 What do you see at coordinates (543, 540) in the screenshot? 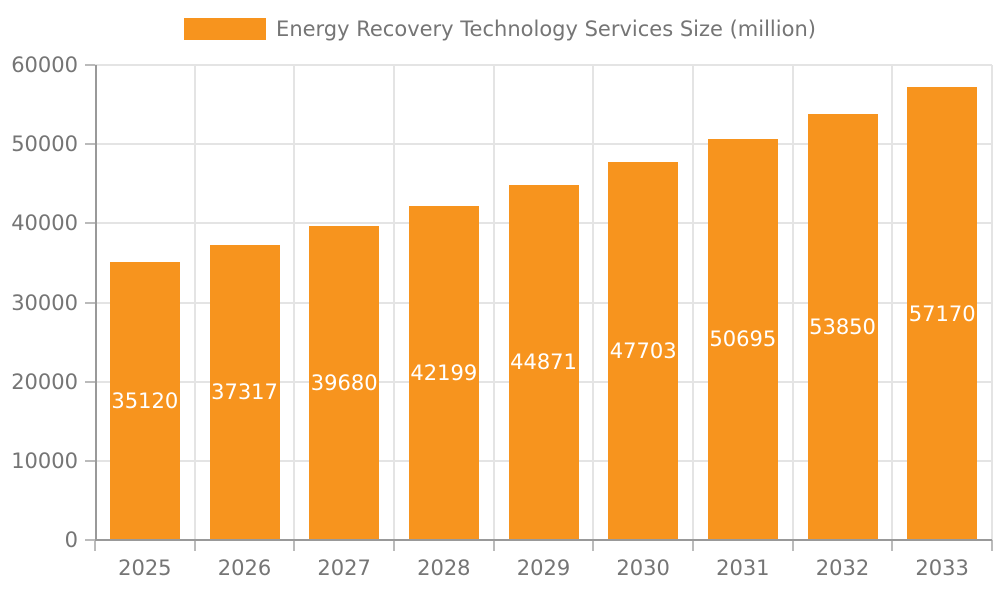
I see `x-axis-line` at bounding box center [543, 540].